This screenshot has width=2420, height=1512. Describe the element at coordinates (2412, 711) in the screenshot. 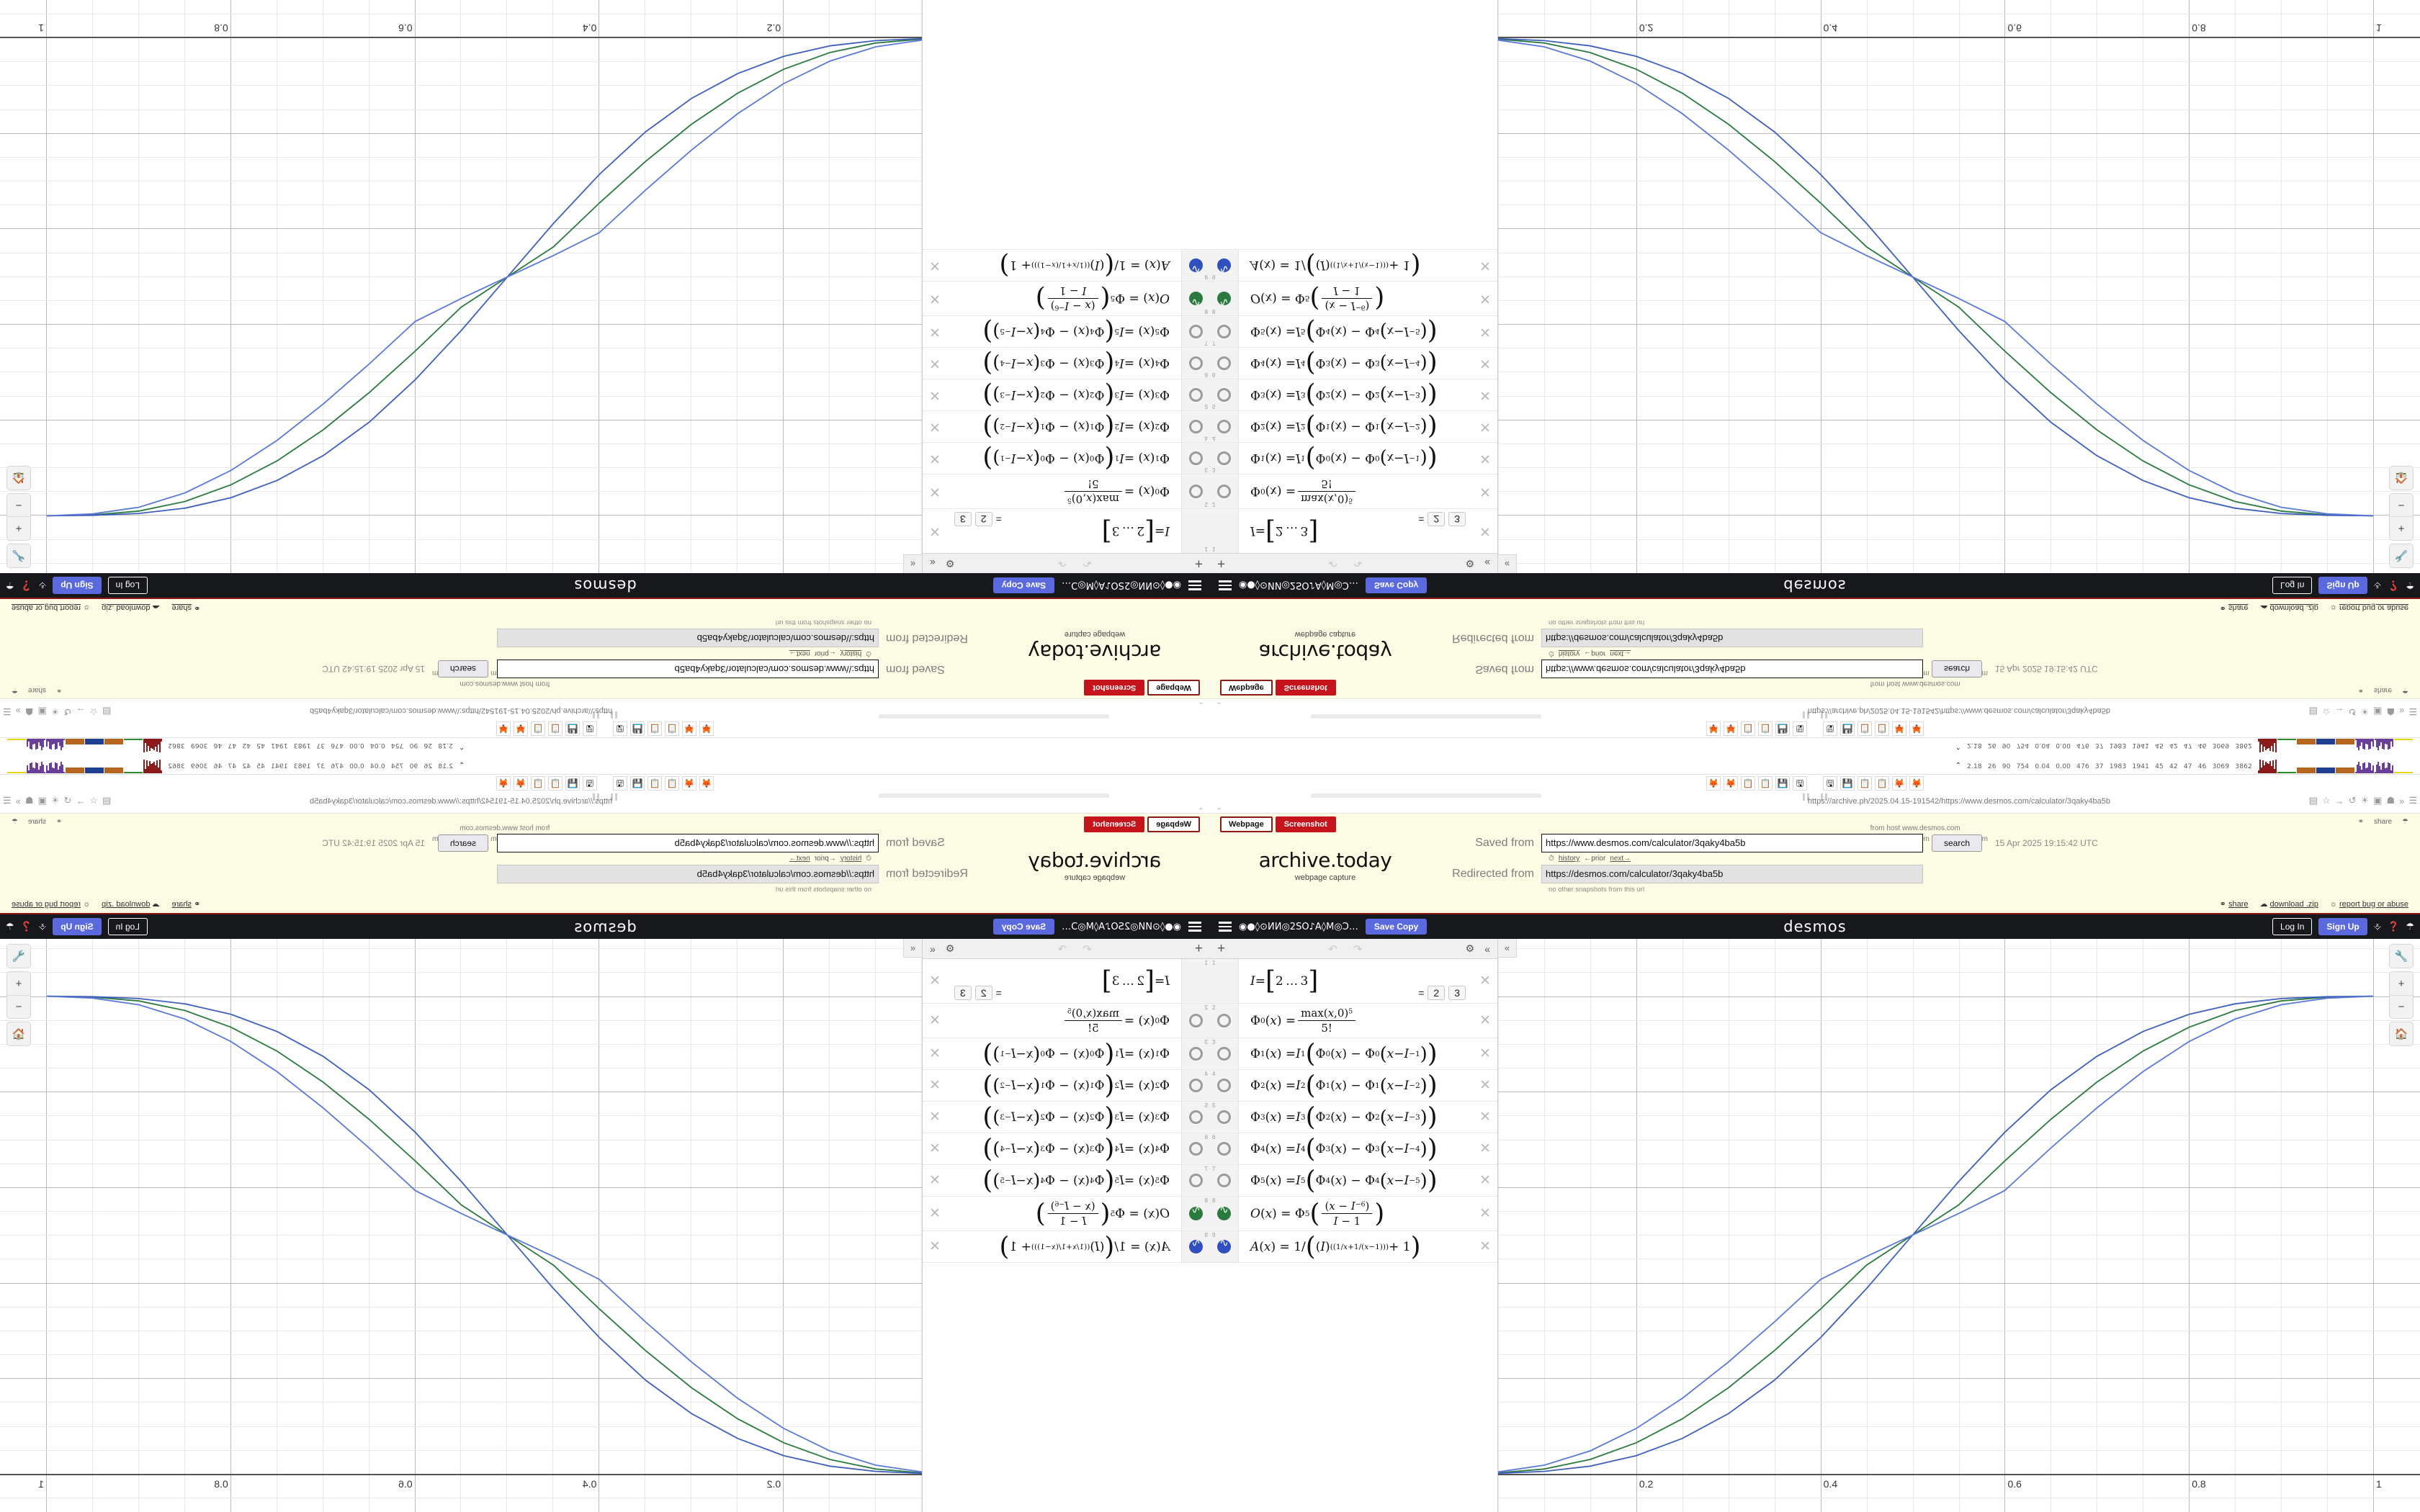

I see `menu-icon: ☰` at that location.